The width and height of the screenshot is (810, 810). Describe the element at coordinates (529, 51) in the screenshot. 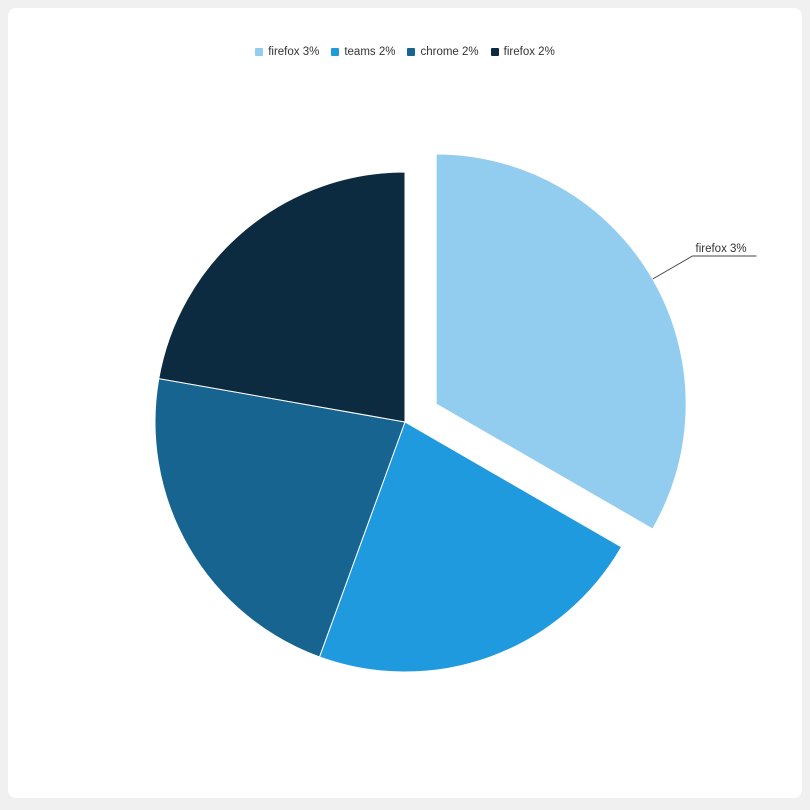

I see `legend-label: firefox 2%` at that location.